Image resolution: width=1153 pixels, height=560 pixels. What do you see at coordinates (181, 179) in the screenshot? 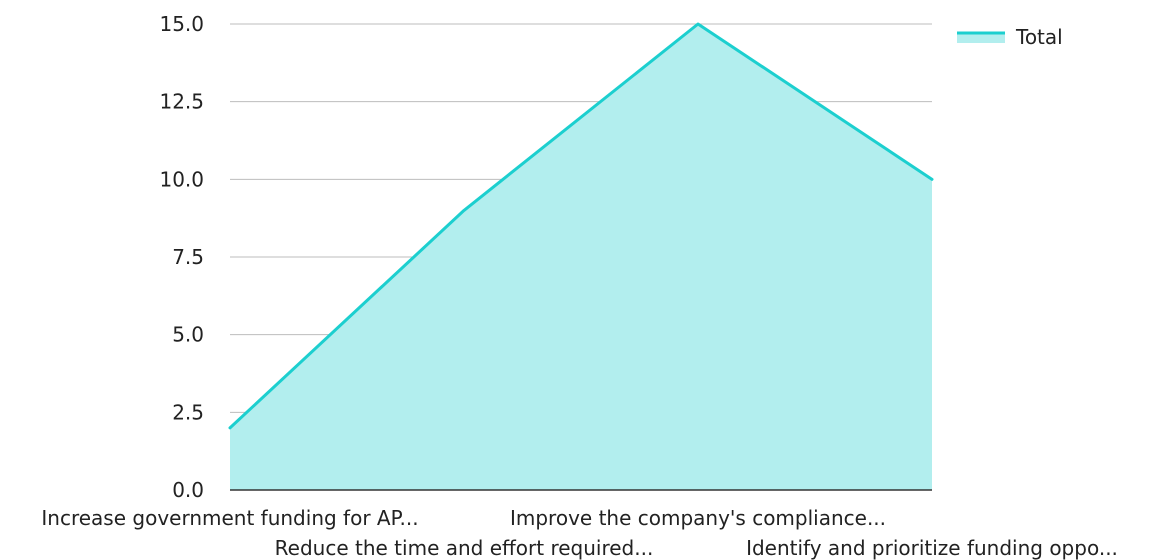
I see `y-tick-label: 10.0` at bounding box center [181, 179].